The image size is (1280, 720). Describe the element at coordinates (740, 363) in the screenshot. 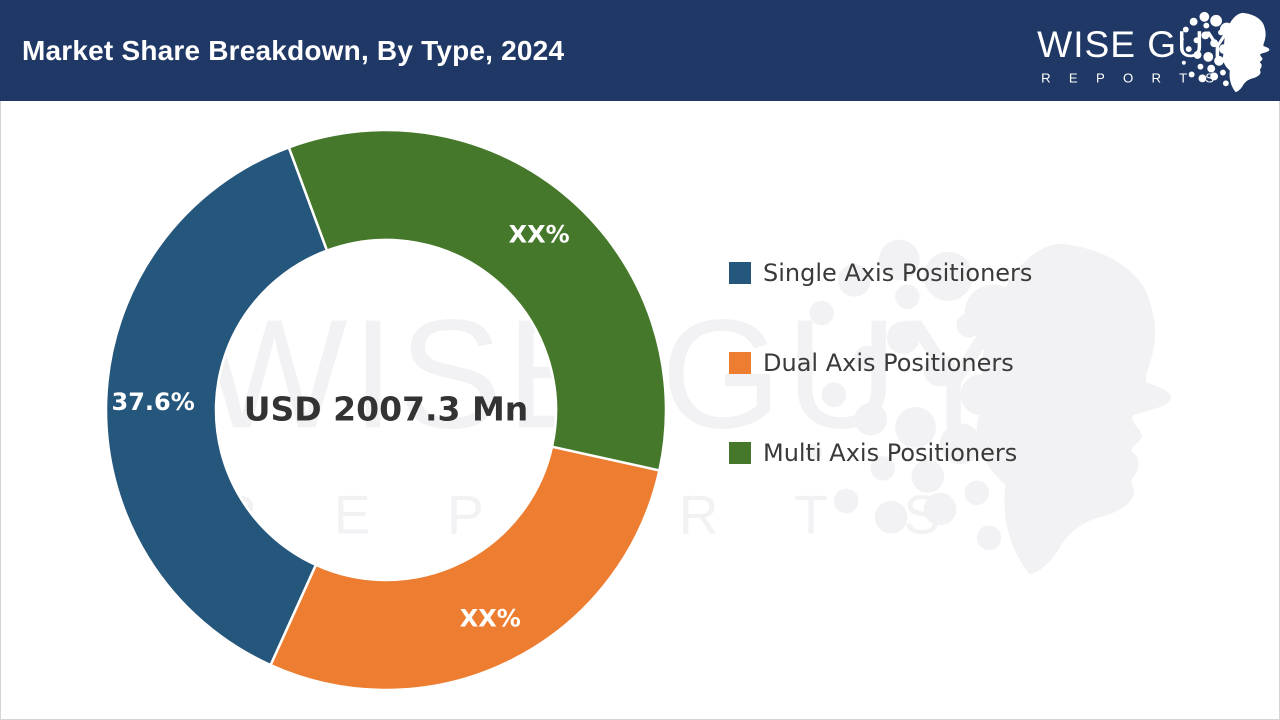

I see `legend-swatch-dual-axis-icon` at that location.